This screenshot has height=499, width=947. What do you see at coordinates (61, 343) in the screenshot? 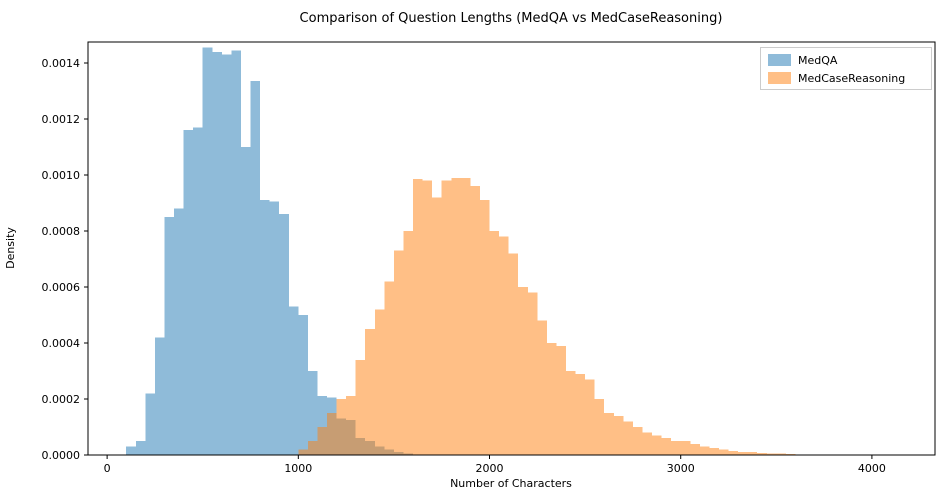
I see `y-tick-label: 0.0004` at bounding box center [61, 343].